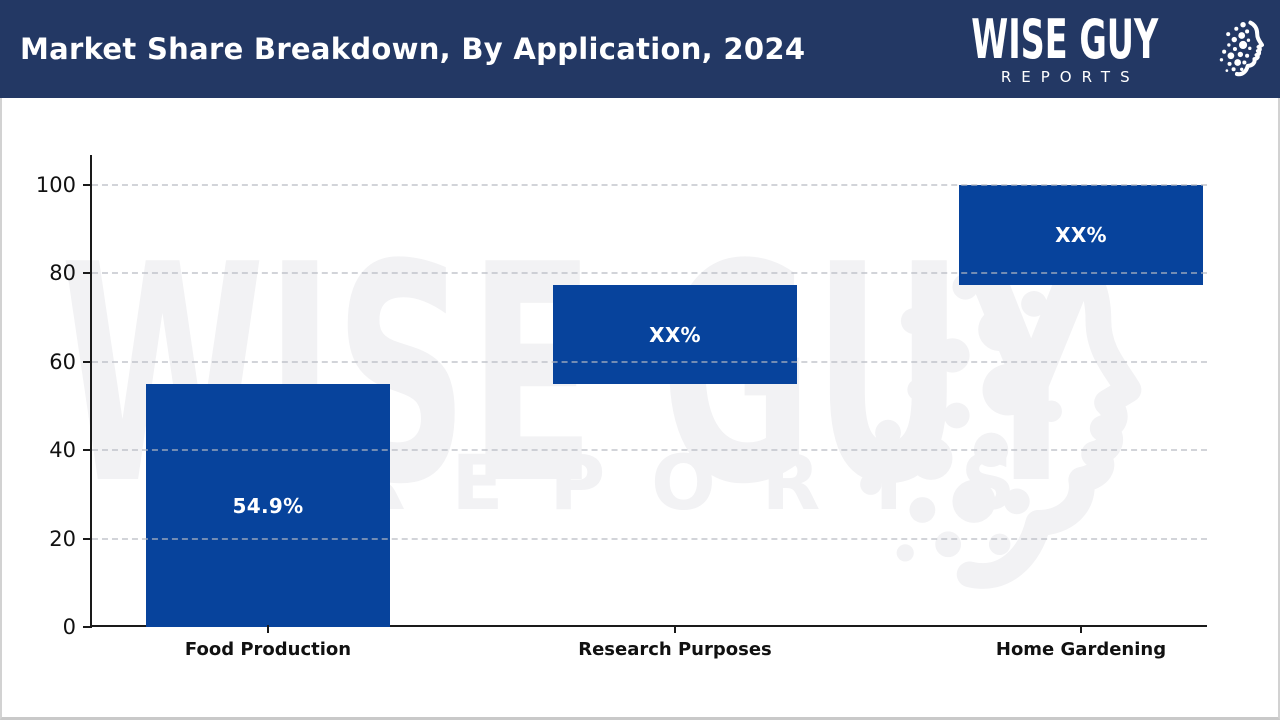  Describe the element at coordinates (1065, 39) in the screenshot. I see `logo-wordmark: WISE GUY` at that location.